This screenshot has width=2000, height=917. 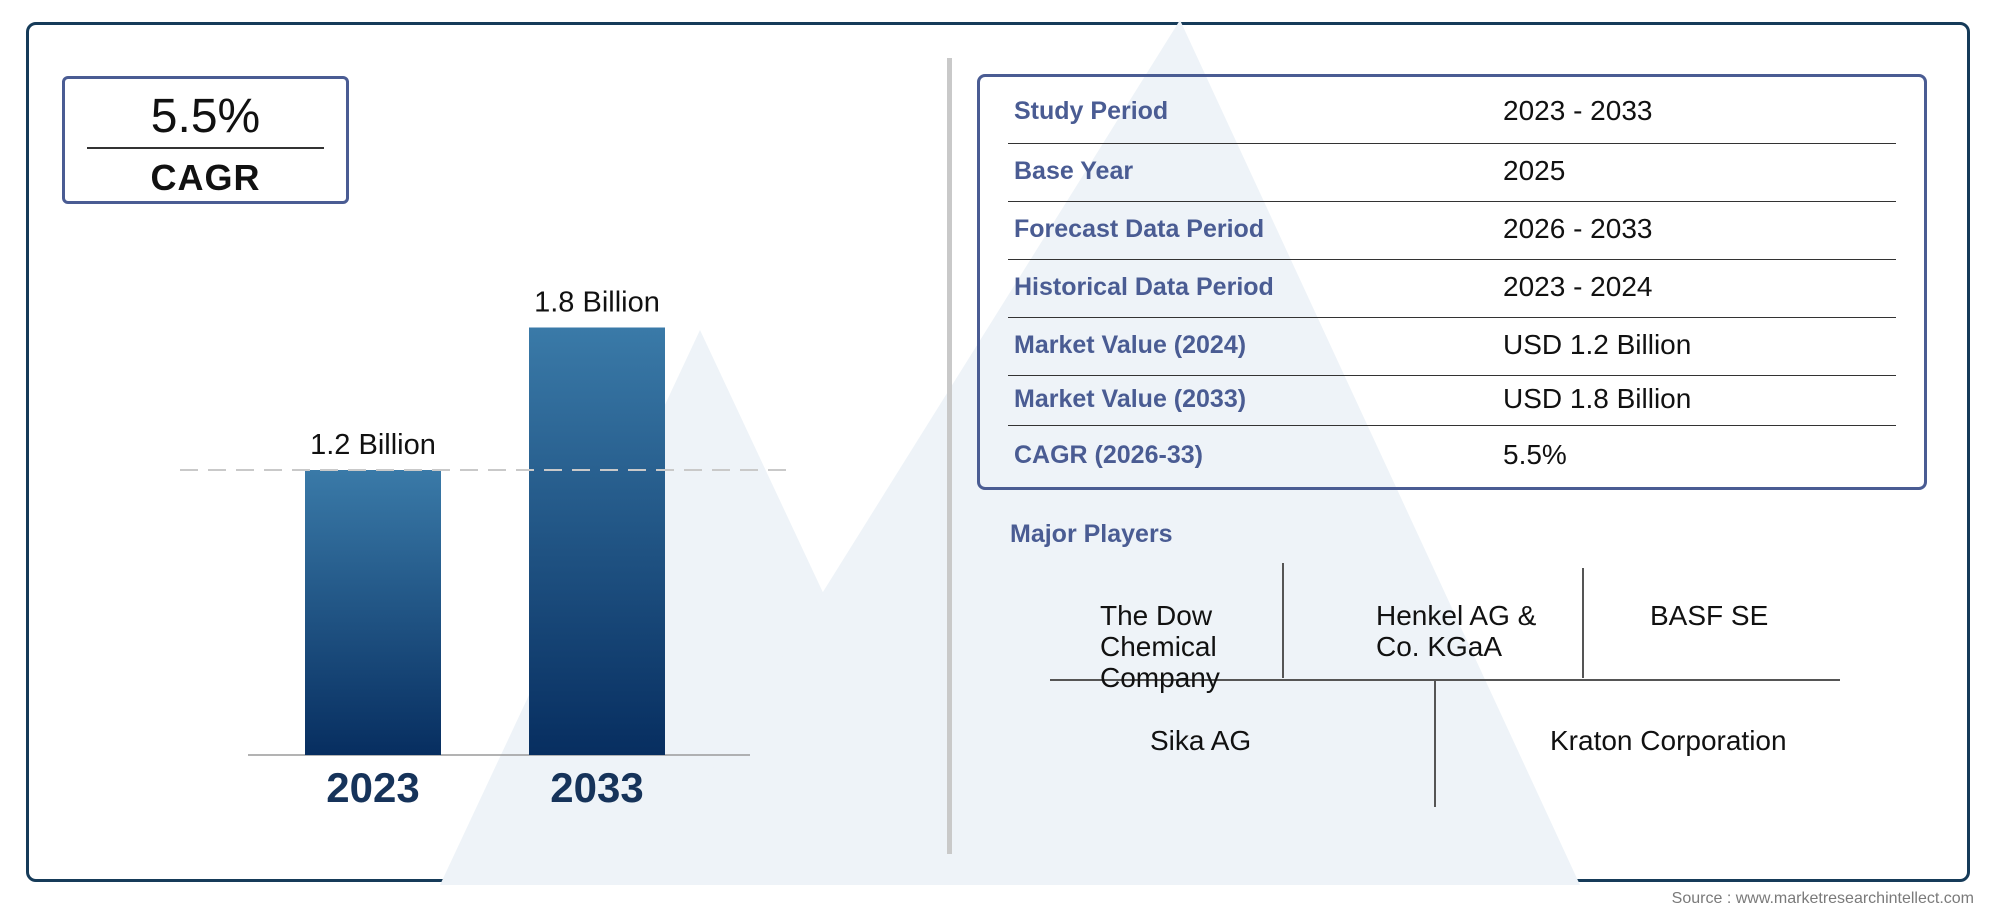 I want to click on table-row: Market Value (2024) USD 1.2 Billion, so click(x=1452, y=346).